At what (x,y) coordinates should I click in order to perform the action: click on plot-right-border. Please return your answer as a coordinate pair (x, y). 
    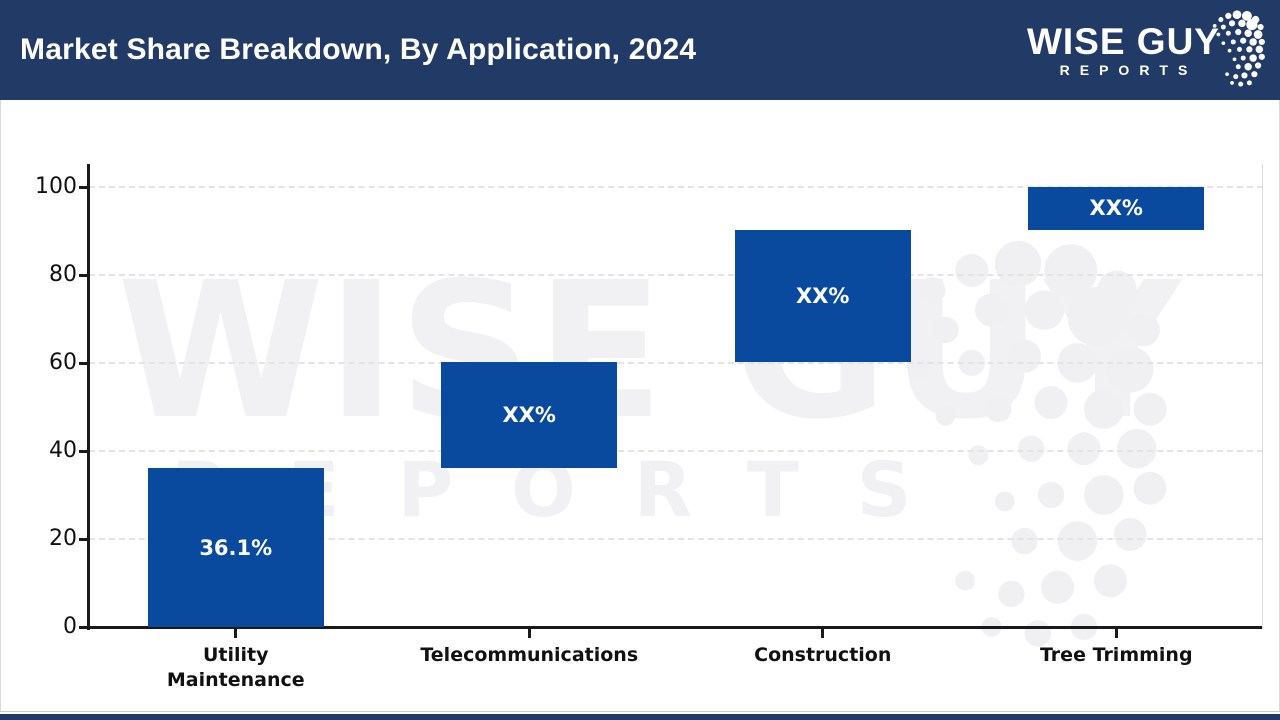
    Looking at the image, I should click on (1262, 396).